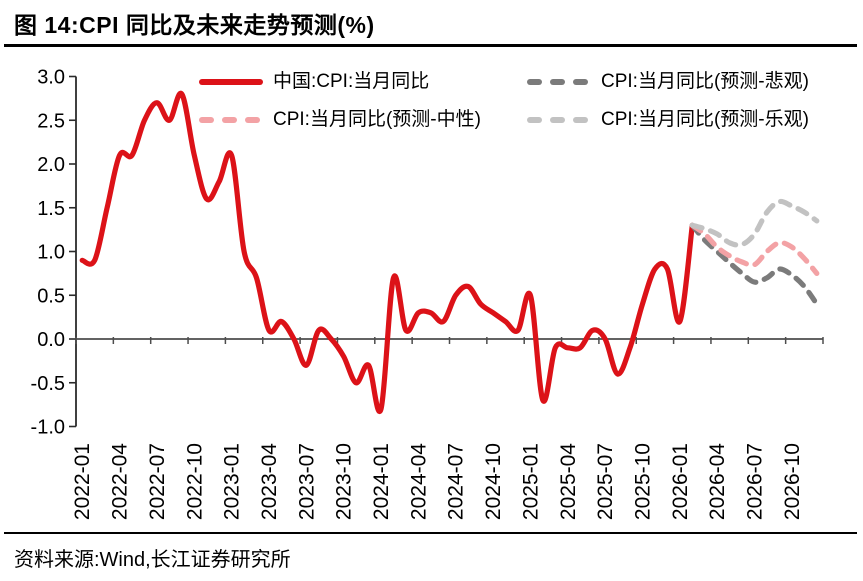 The width and height of the screenshot is (863, 581). What do you see at coordinates (377, 119) in the screenshot?
I see `legend-label-neutral: CPI:当月同比(预测-中性)` at bounding box center [377, 119].